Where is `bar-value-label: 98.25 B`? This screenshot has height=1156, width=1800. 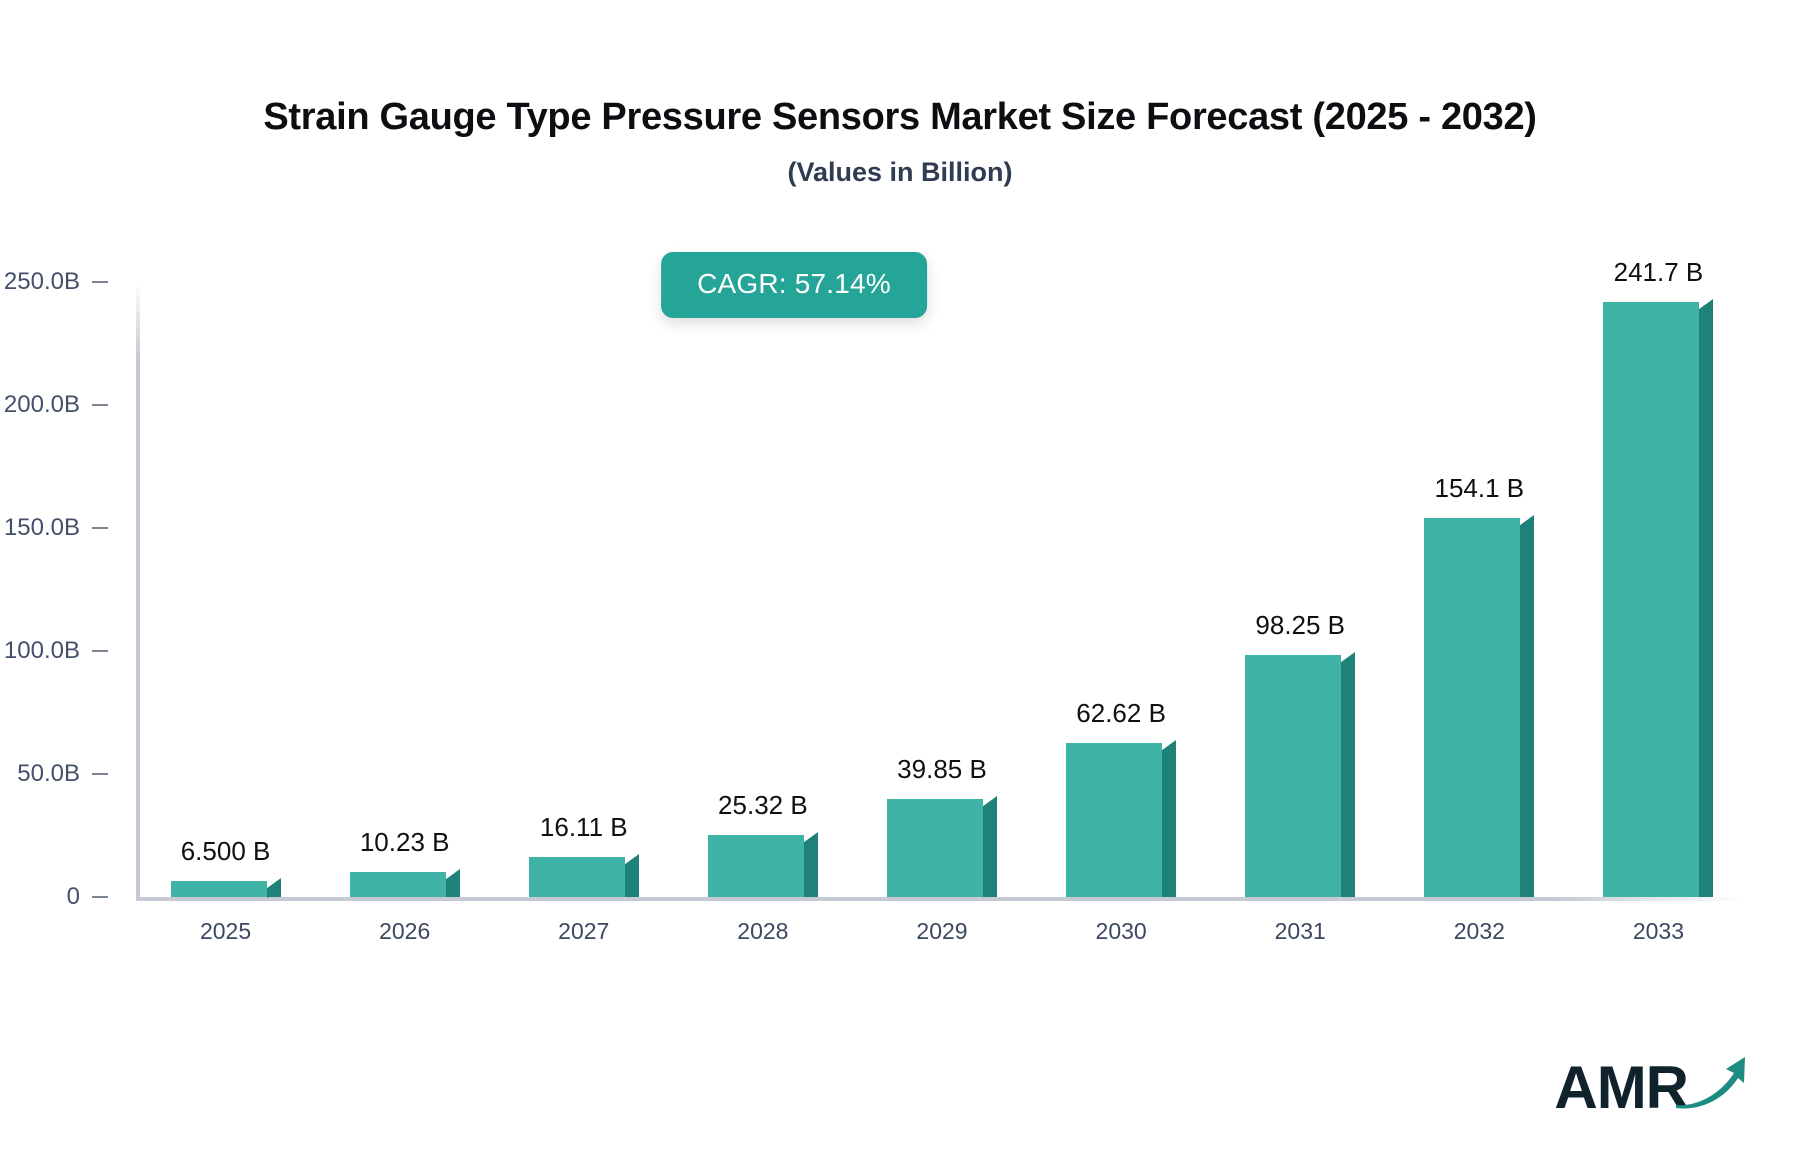
bar-value-label: 98.25 B is located at coordinates (1300, 625).